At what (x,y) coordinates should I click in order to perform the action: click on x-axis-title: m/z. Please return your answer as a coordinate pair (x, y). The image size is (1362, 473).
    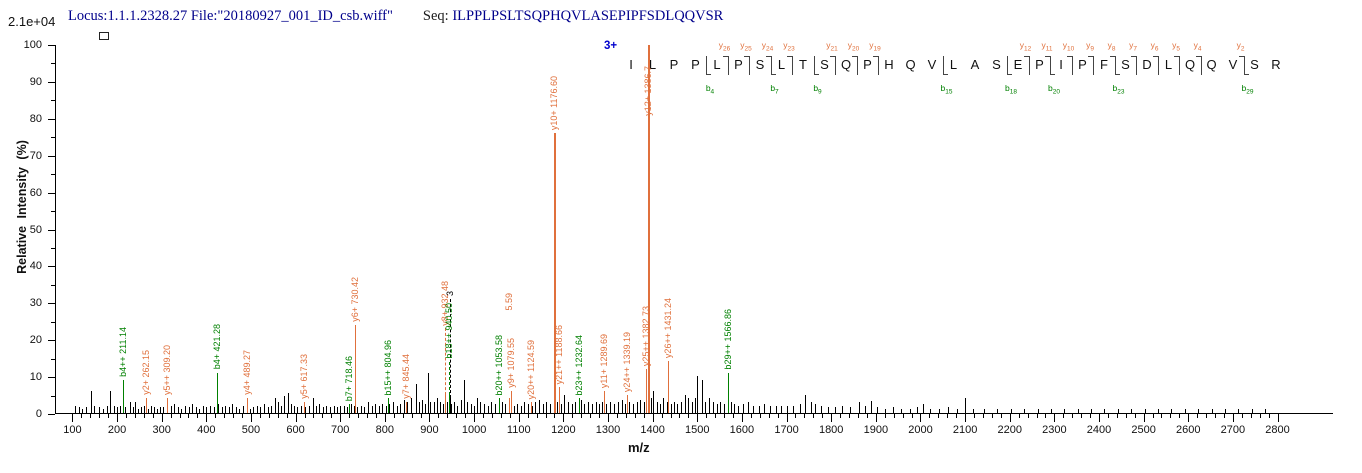
    Looking at the image, I should click on (639, 447).